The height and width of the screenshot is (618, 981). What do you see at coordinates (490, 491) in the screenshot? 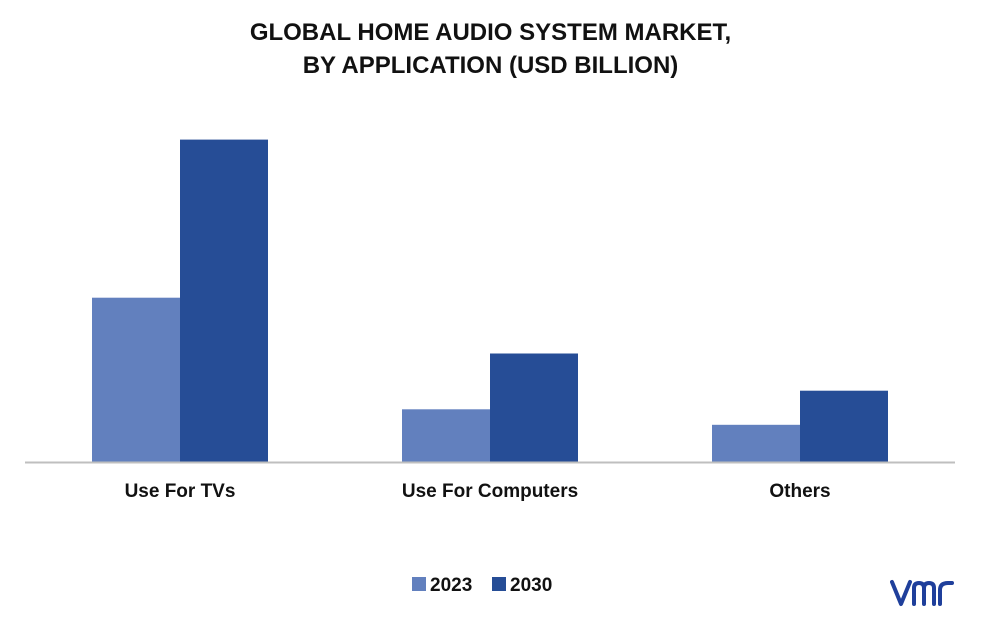
I see `x-tick-label: Use For Computers` at bounding box center [490, 491].